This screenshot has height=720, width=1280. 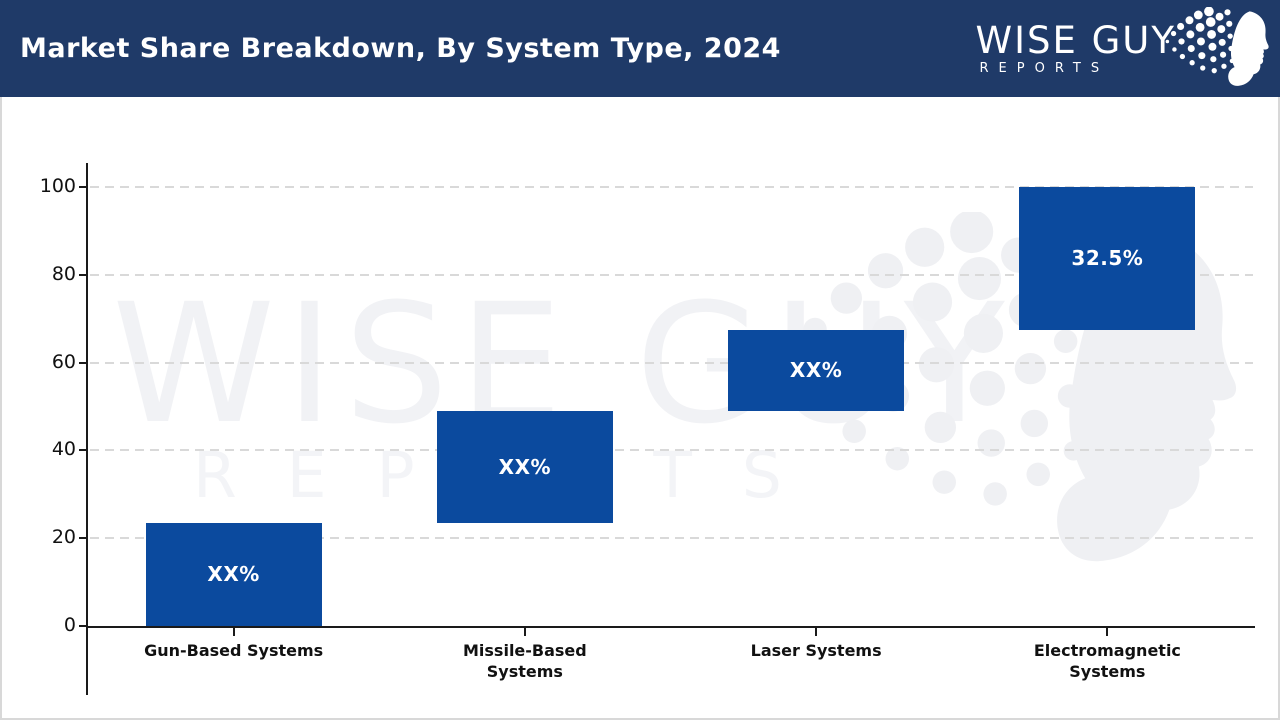 What do you see at coordinates (63, 449) in the screenshot?
I see `y-axis-tick-label: 40` at bounding box center [63, 449].